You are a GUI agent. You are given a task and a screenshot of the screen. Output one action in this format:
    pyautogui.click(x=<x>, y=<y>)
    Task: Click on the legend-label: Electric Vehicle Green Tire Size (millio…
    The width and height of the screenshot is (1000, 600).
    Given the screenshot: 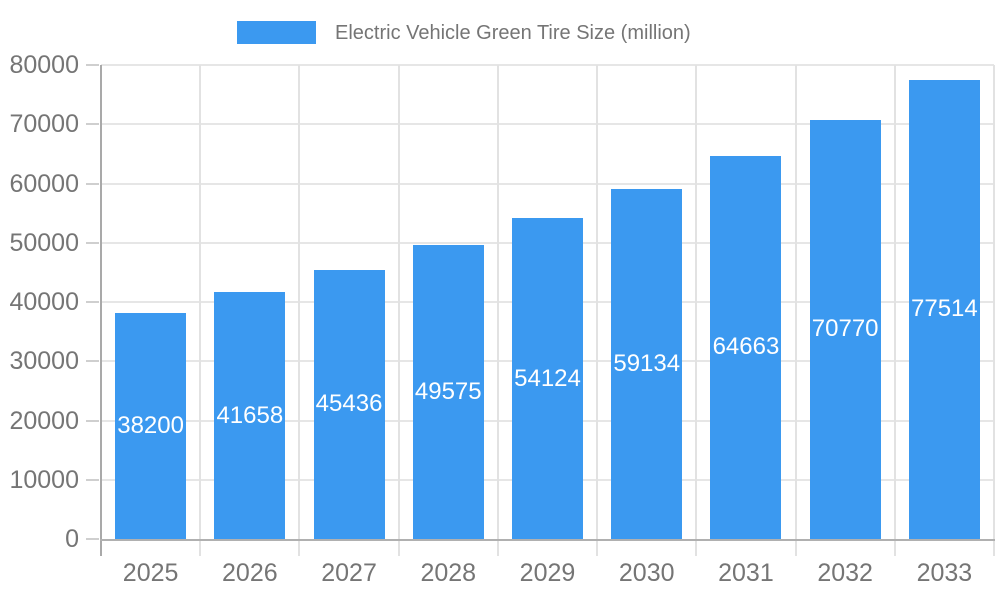 What is the action you would take?
    pyautogui.click(x=513, y=33)
    